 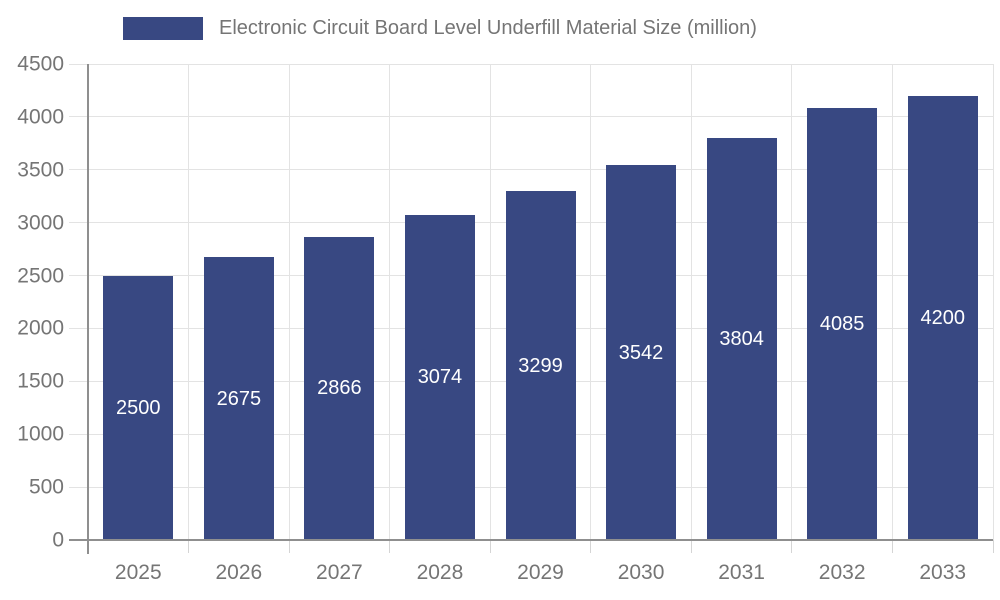 I want to click on bar-value-label: 4085, so click(x=842, y=323).